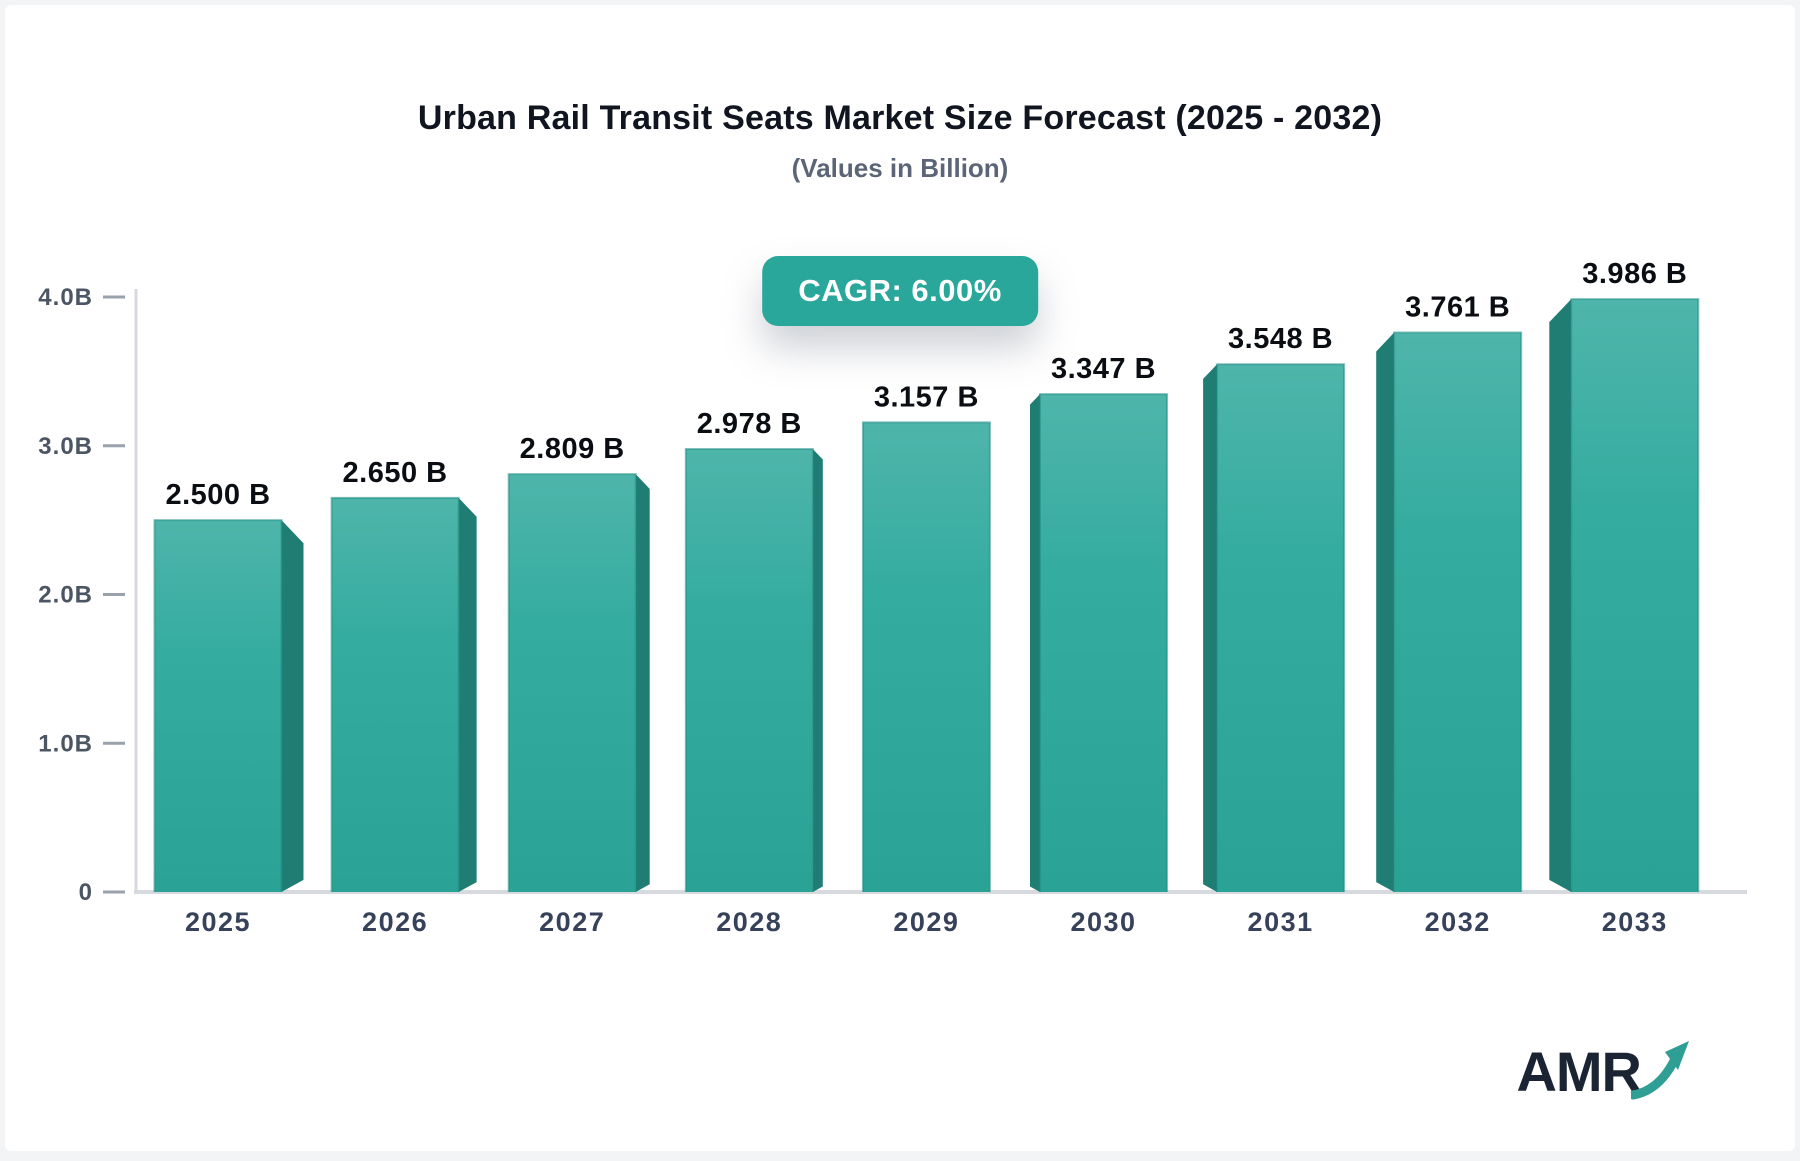 This screenshot has width=1800, height=1161. I want to click on bar-group-2028: 2.978 B 2028, so click(753, 672).